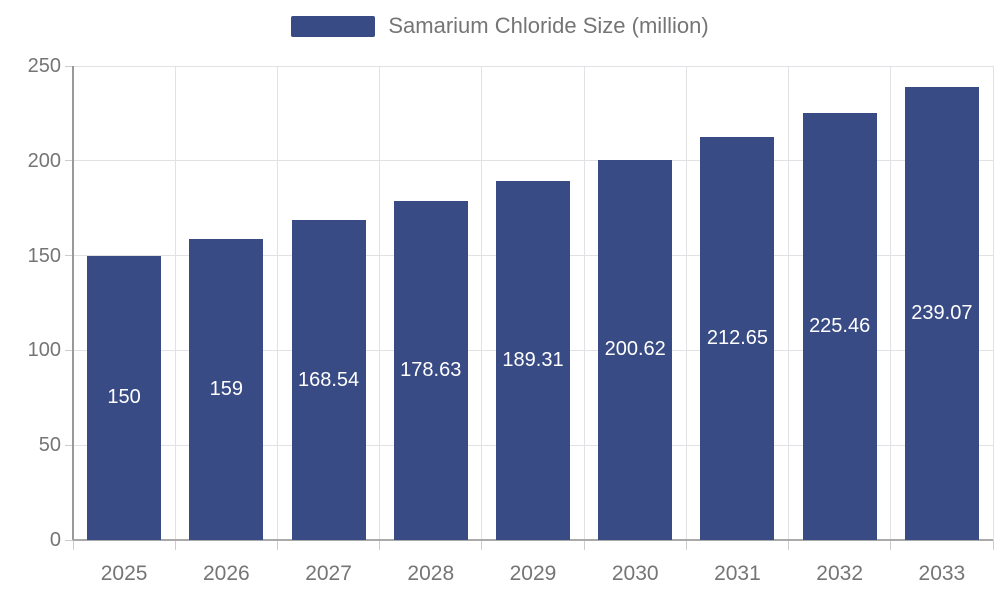 The image size is (1000, 600). I want to click on x-tick-label: 2030, so click(635, 573).